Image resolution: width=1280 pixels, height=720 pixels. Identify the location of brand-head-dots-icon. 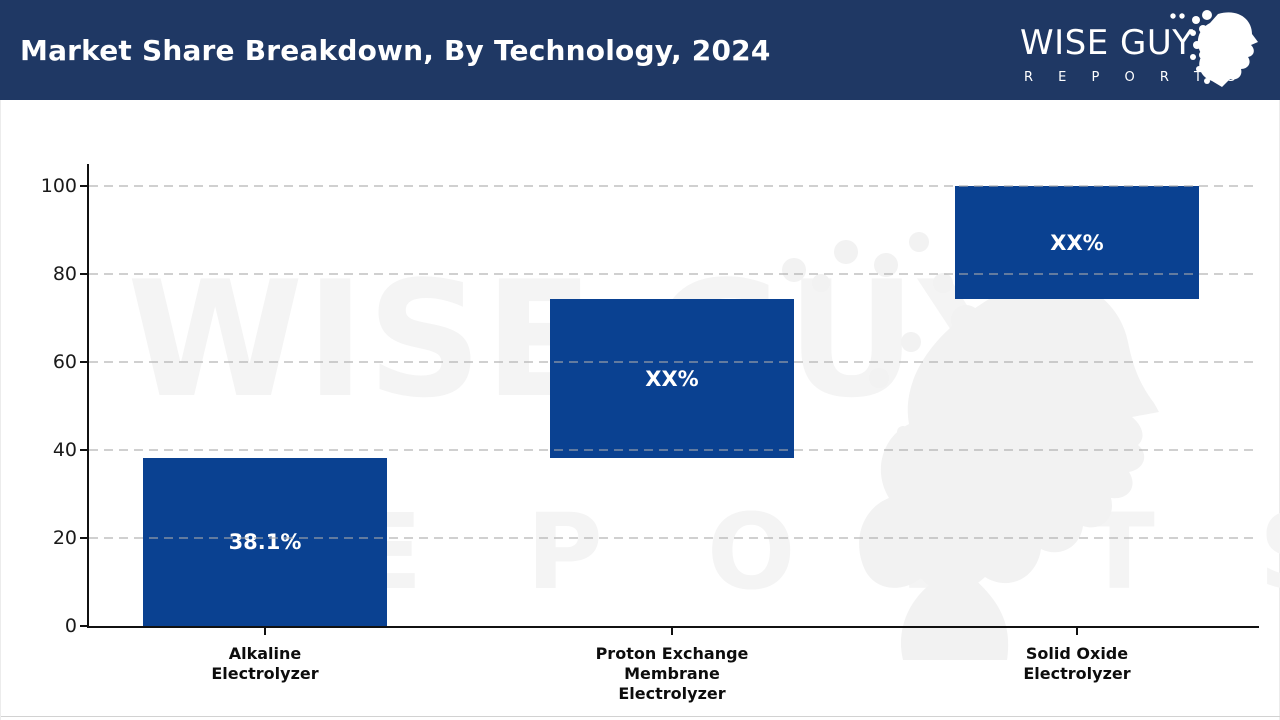
(1214, 49).